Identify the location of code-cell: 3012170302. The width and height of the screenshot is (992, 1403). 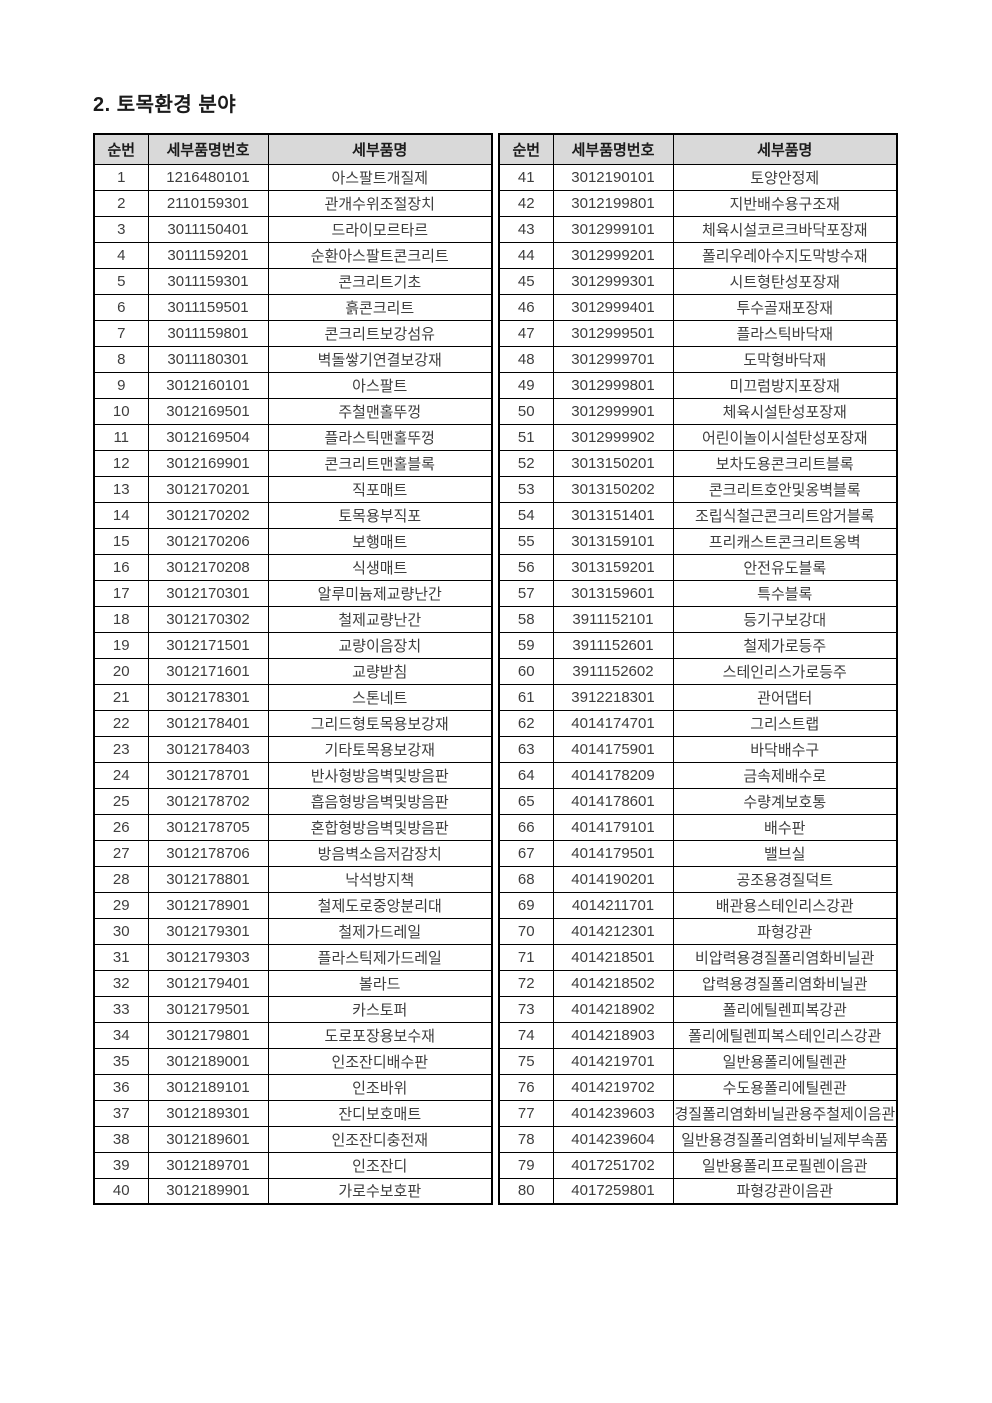
(208, 619).